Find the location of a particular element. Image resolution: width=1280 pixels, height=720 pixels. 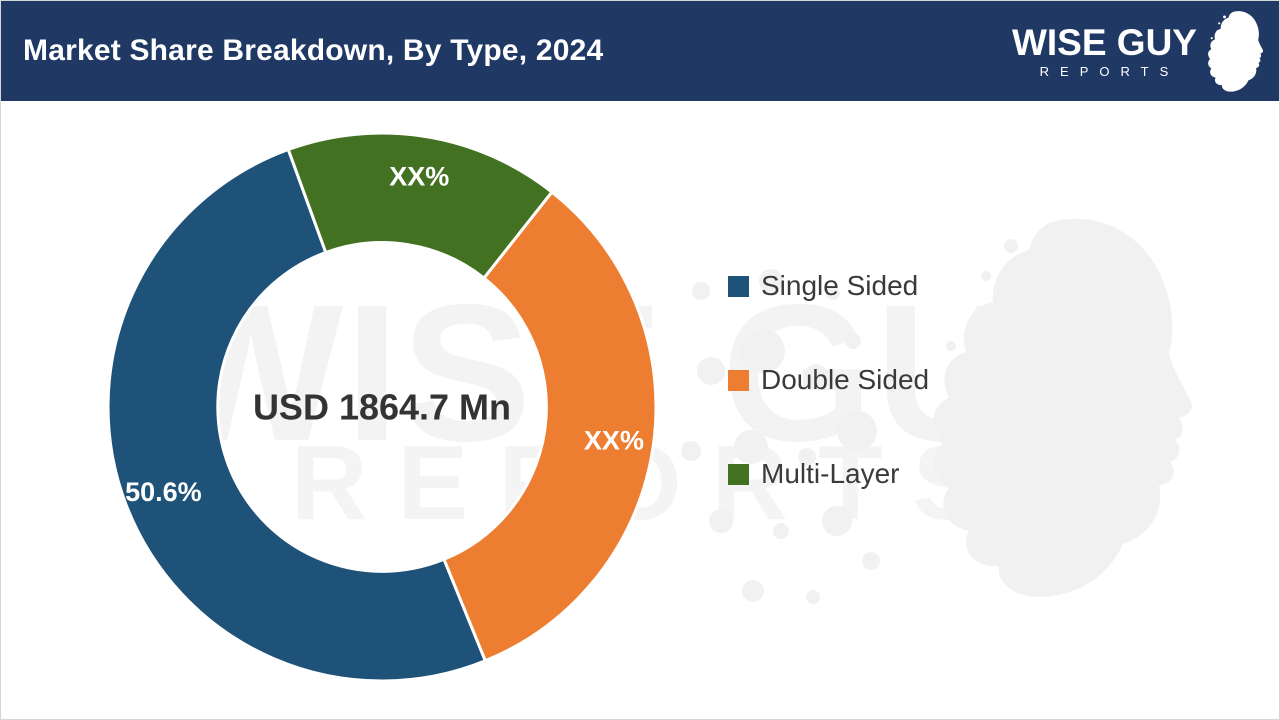

legend-item-single-sided: Single Sided is located at coordinates (828, 285).